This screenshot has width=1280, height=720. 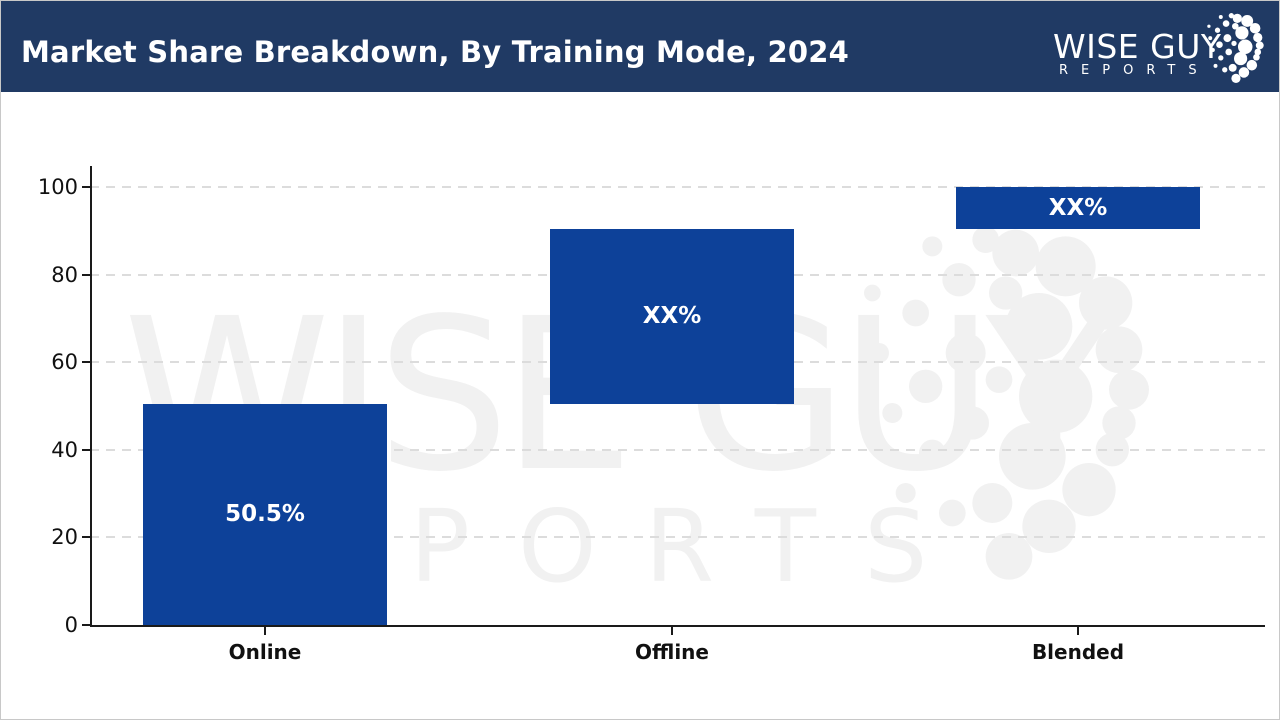 I want to click on bar-blended: XX%, so click(x=1078, y=208).